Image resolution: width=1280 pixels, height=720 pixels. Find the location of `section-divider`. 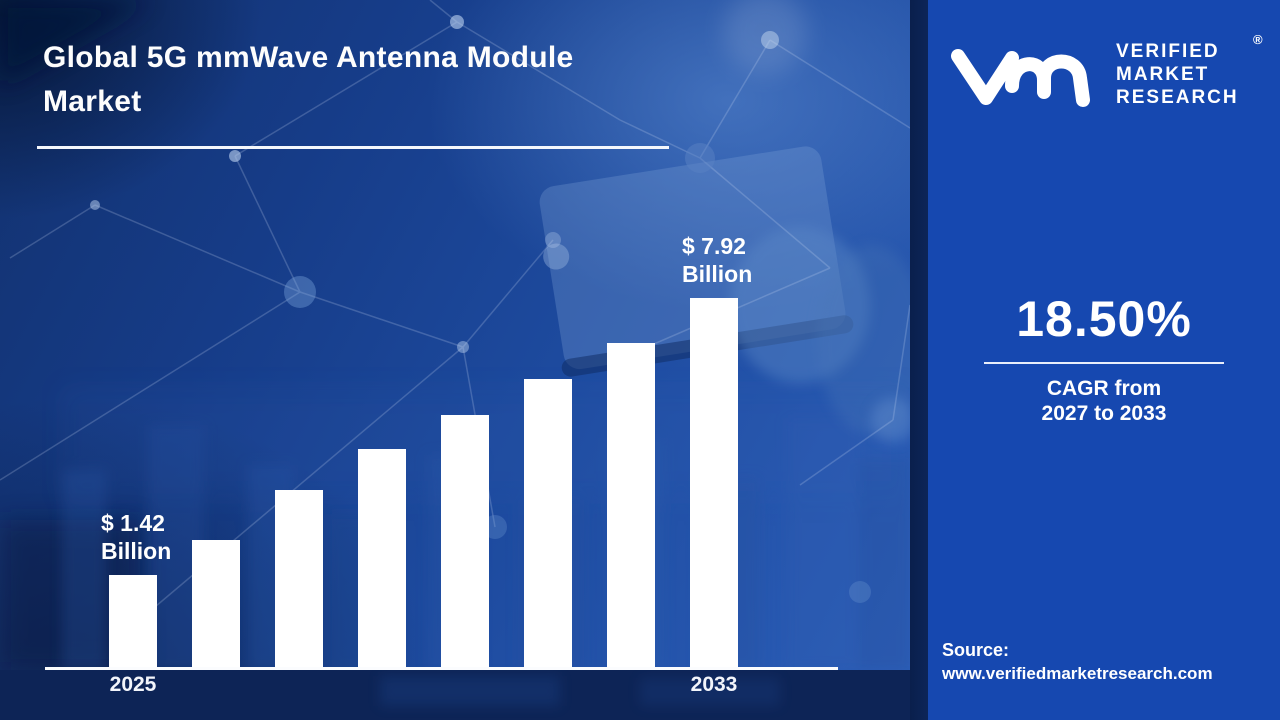

section-divider is located at coordinates (919, 360).